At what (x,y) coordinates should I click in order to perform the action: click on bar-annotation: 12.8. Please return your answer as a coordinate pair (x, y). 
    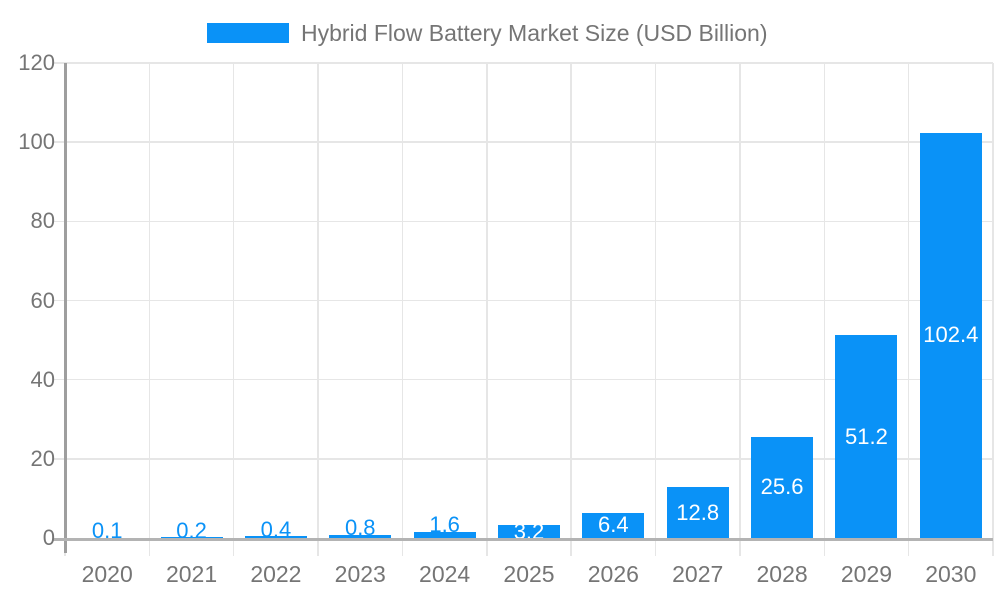
    Looking at the image, I should click on (698, 512).